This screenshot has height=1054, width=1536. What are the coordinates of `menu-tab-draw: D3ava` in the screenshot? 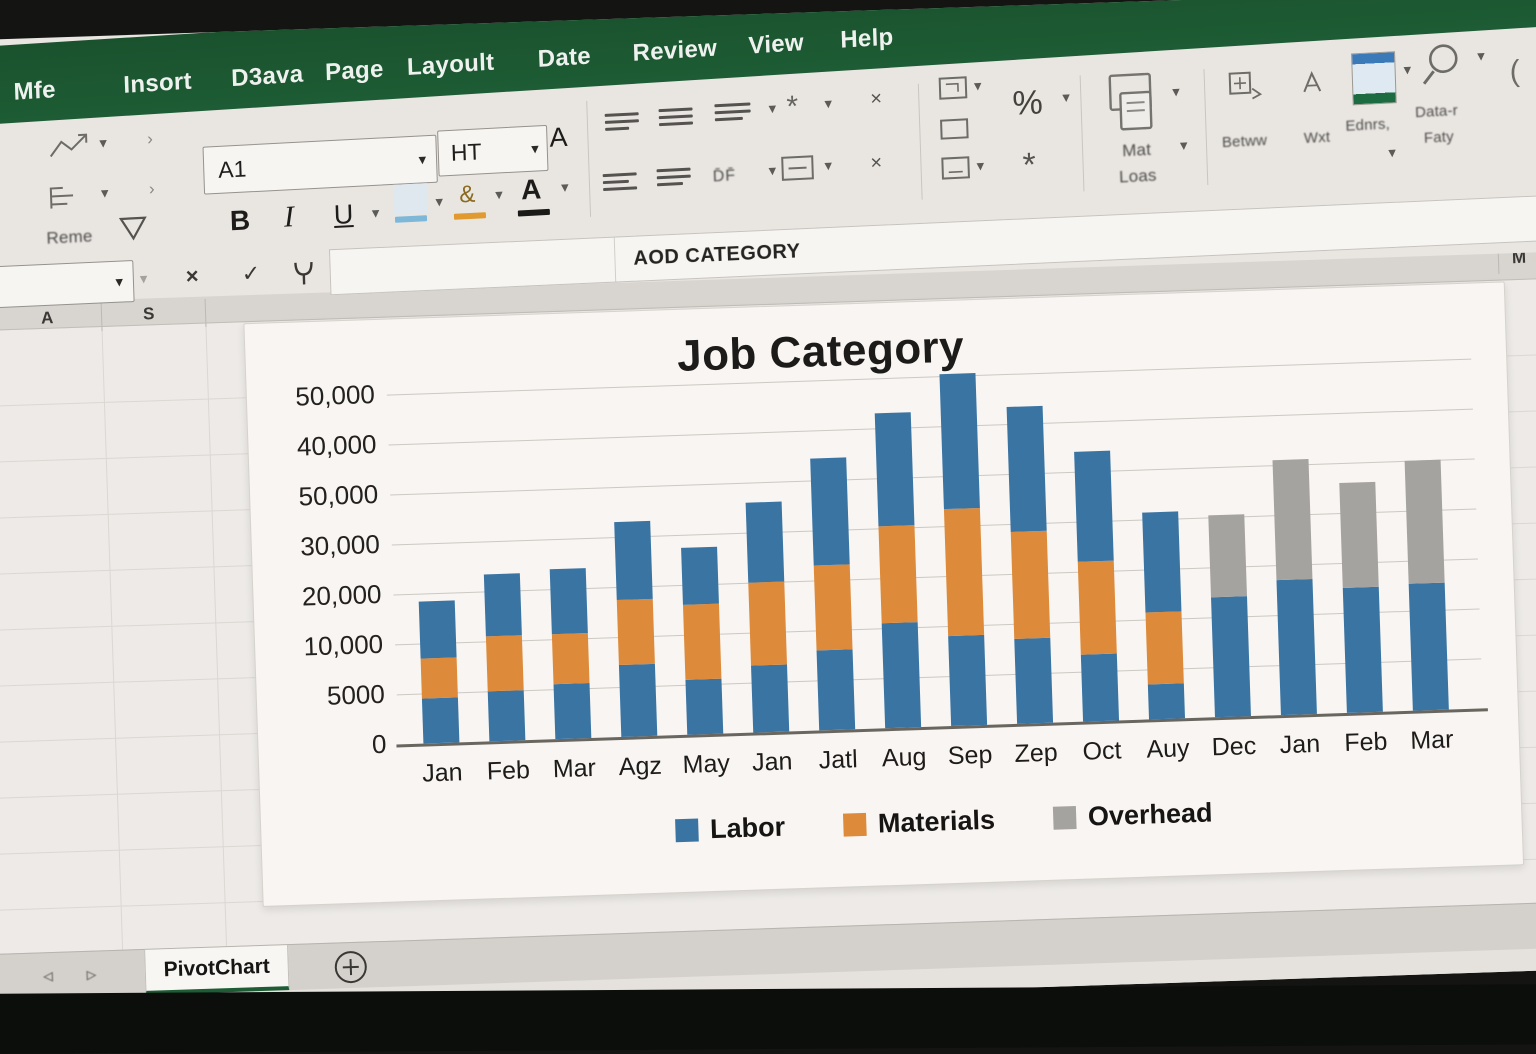 It's located at (267, 77).